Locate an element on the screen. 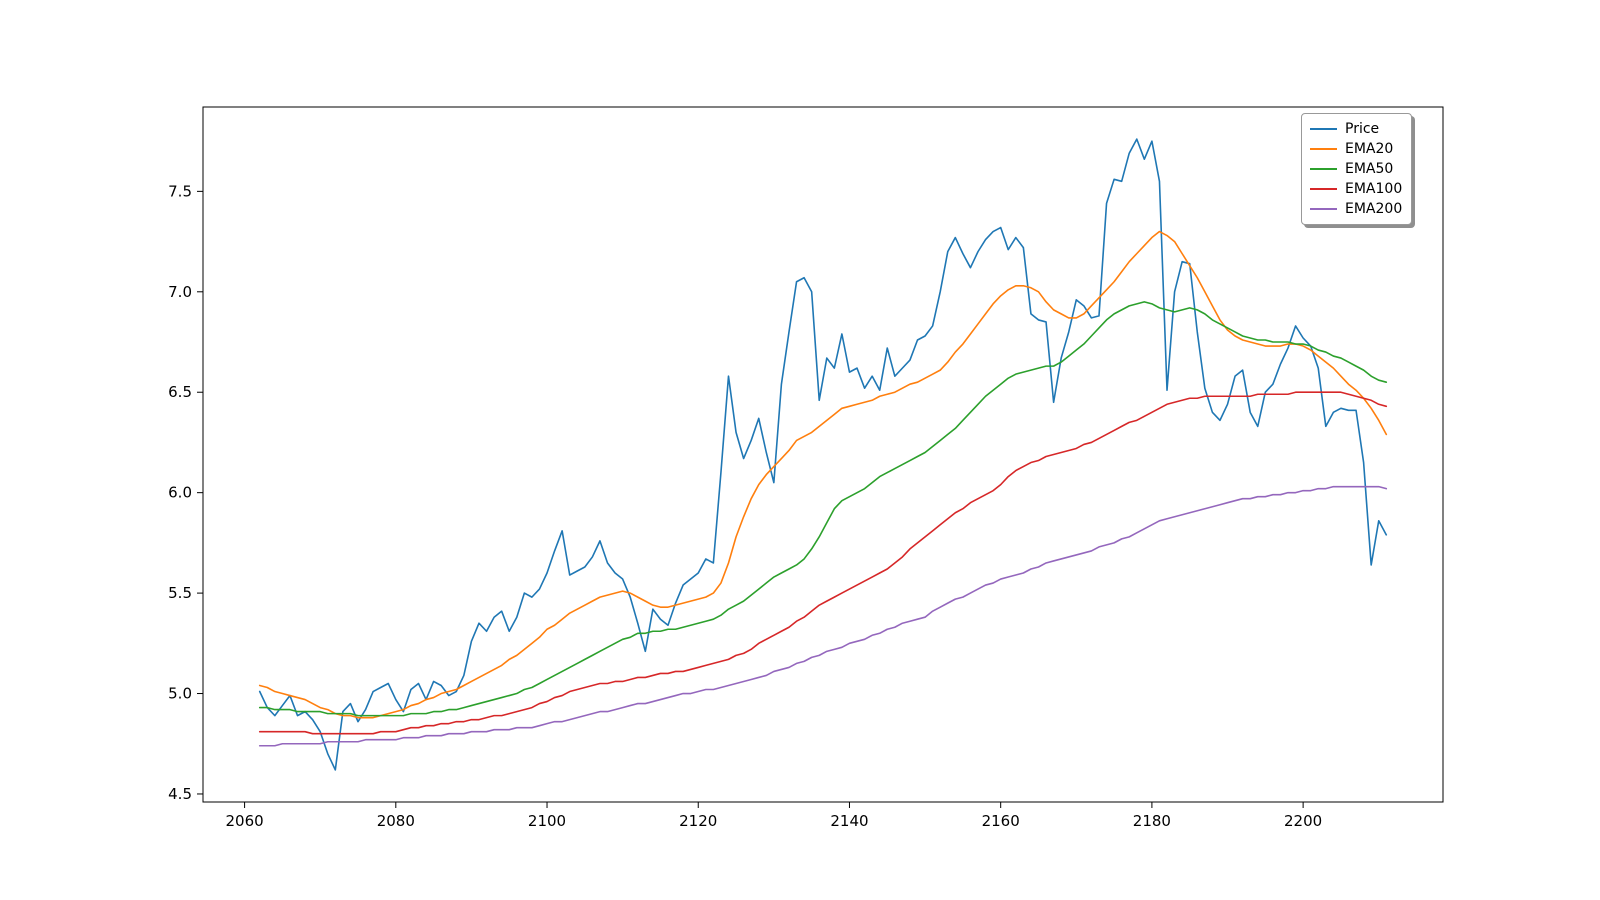 Image resolution: width=1600 pixels, height=900 pixels. legend-item-price: Price is located at coordinates (1356, 129).